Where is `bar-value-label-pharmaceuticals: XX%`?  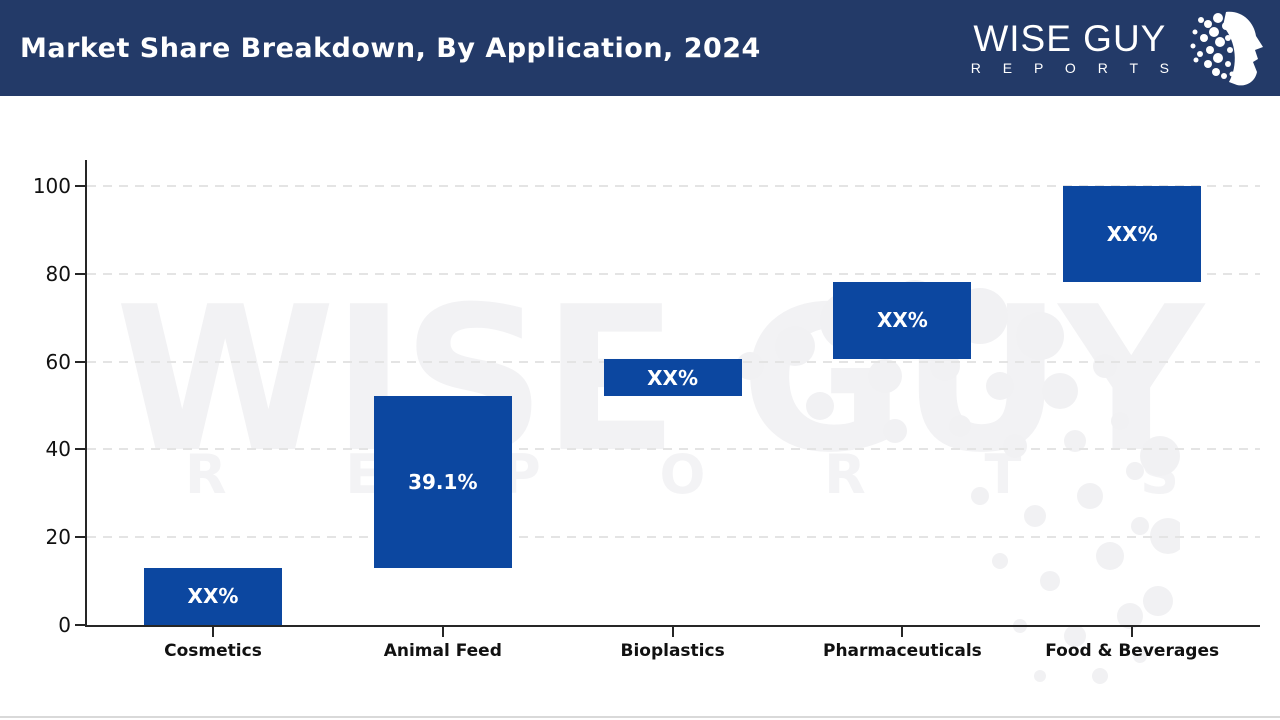 bar-value-label-pharmaceuticals: XX% is located at coordinates (902, 320).